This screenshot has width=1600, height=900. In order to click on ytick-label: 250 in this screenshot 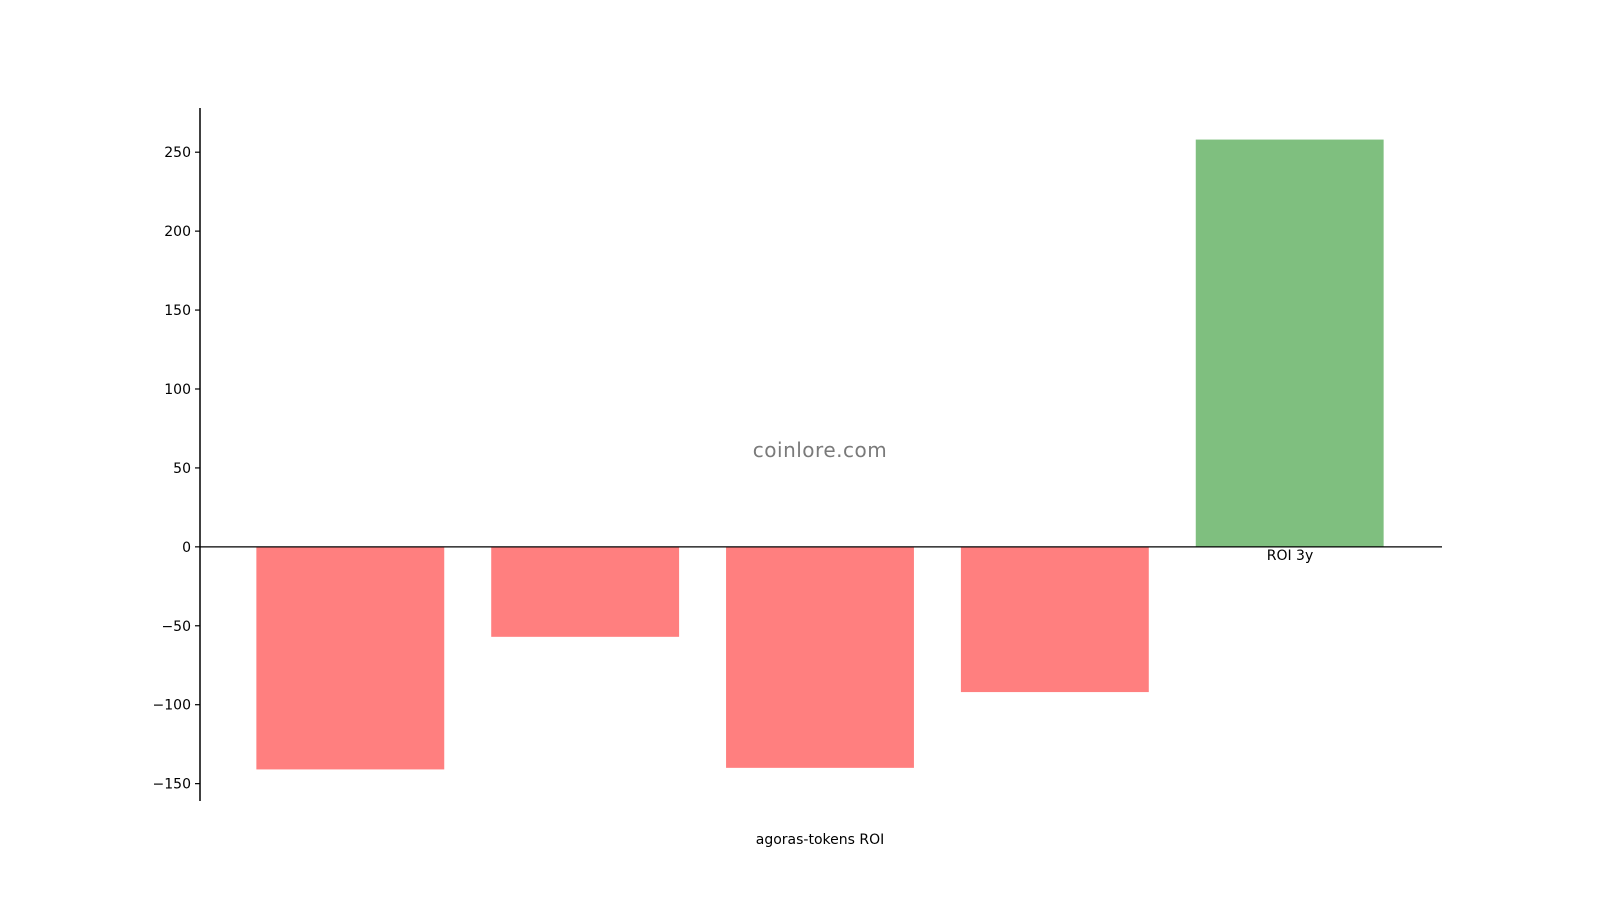, I will do `click(177, 153)`.